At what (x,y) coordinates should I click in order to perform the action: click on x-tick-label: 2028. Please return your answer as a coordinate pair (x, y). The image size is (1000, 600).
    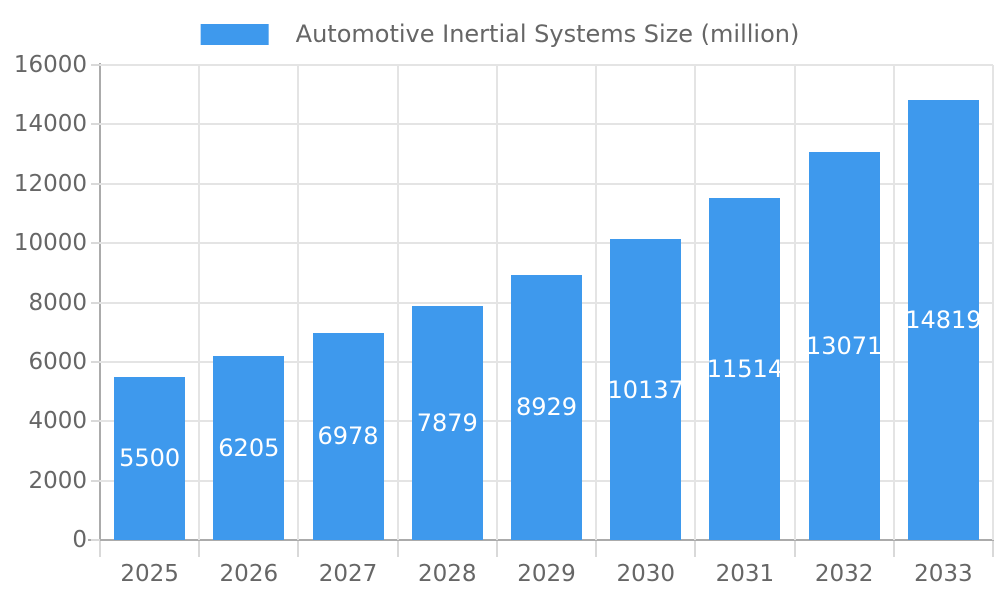
    Looking at the image, I should click on (447, 574).